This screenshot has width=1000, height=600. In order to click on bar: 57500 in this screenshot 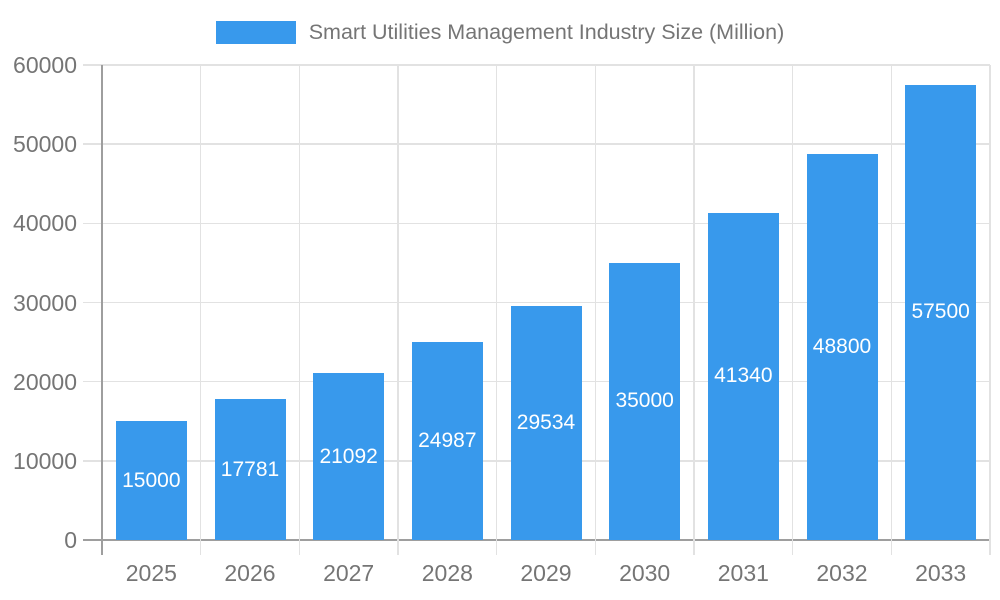, I will do `click(941, 312)`.